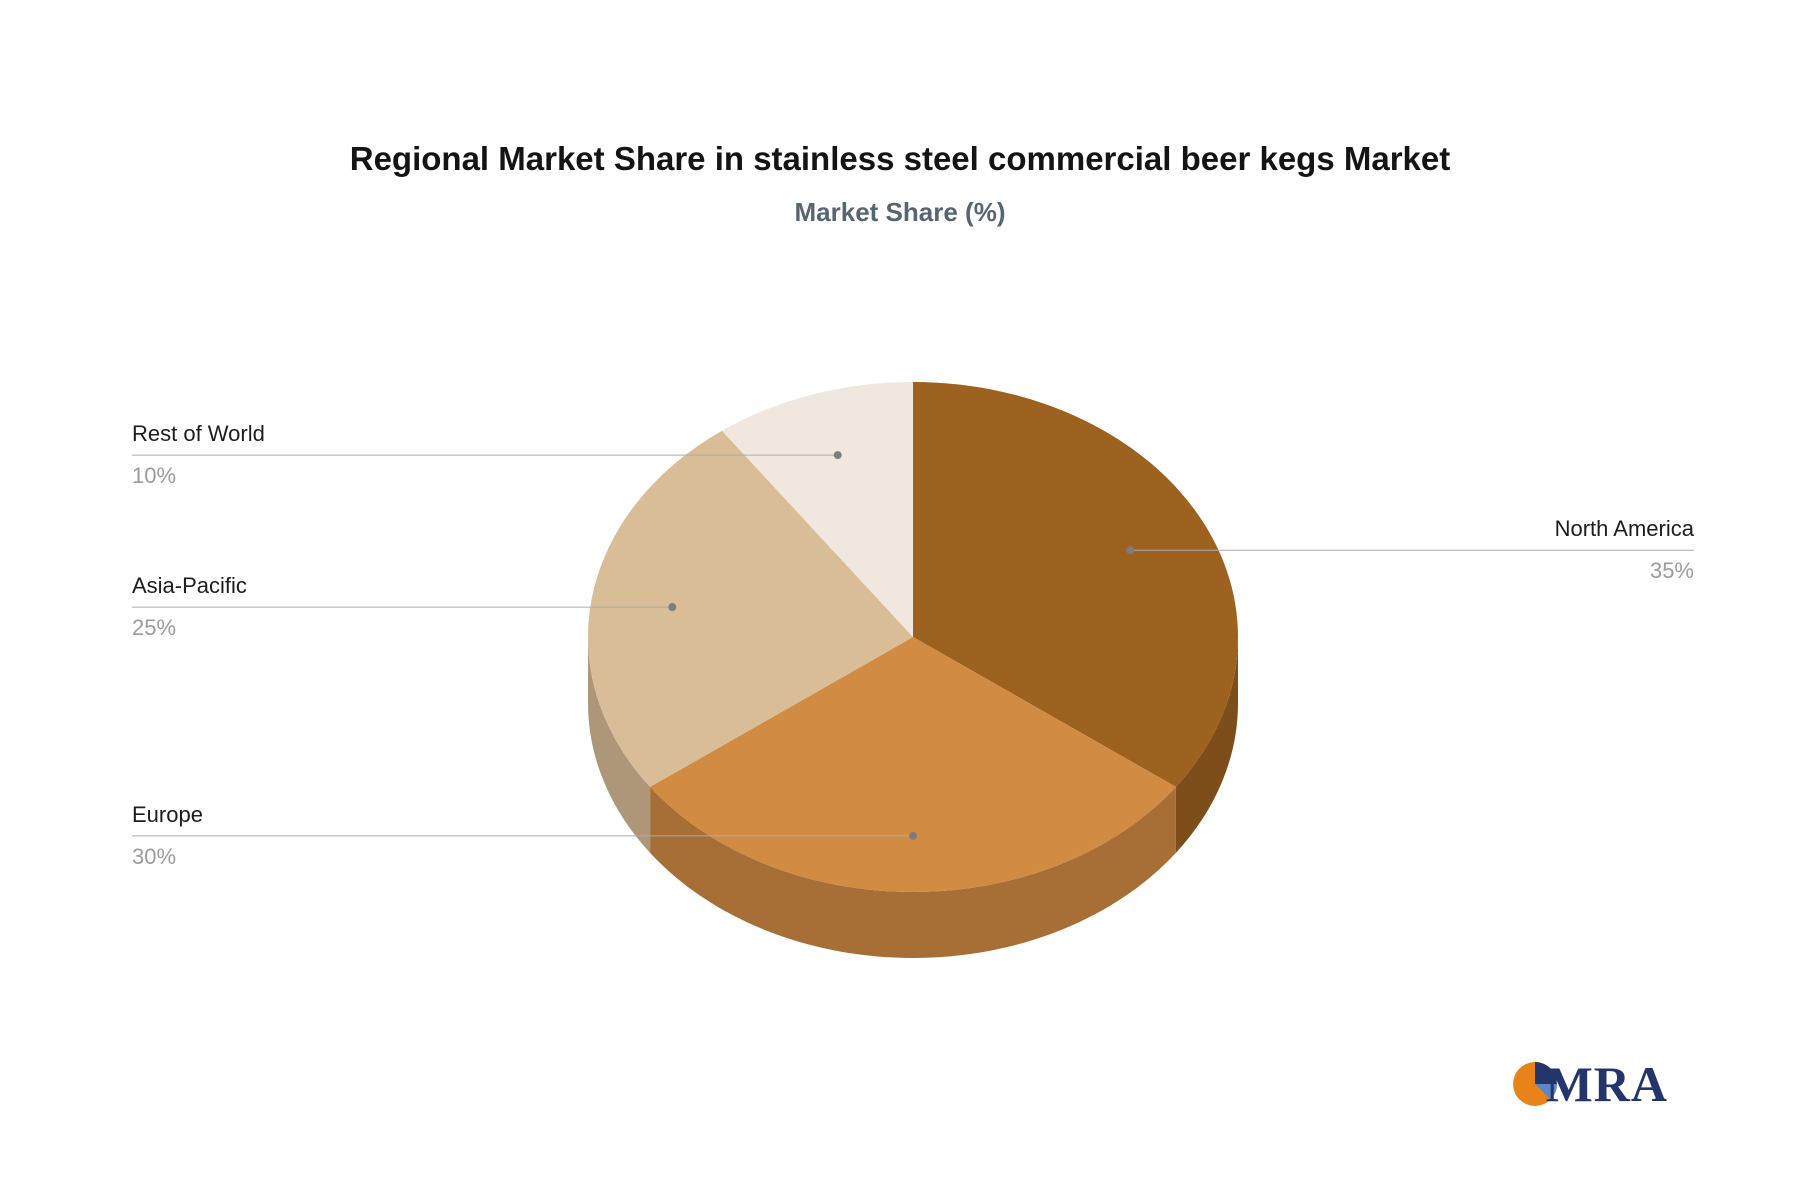 The image size is (1800, 1196). I want to click on pie-slice-side-north-america, so click(1206, 745).